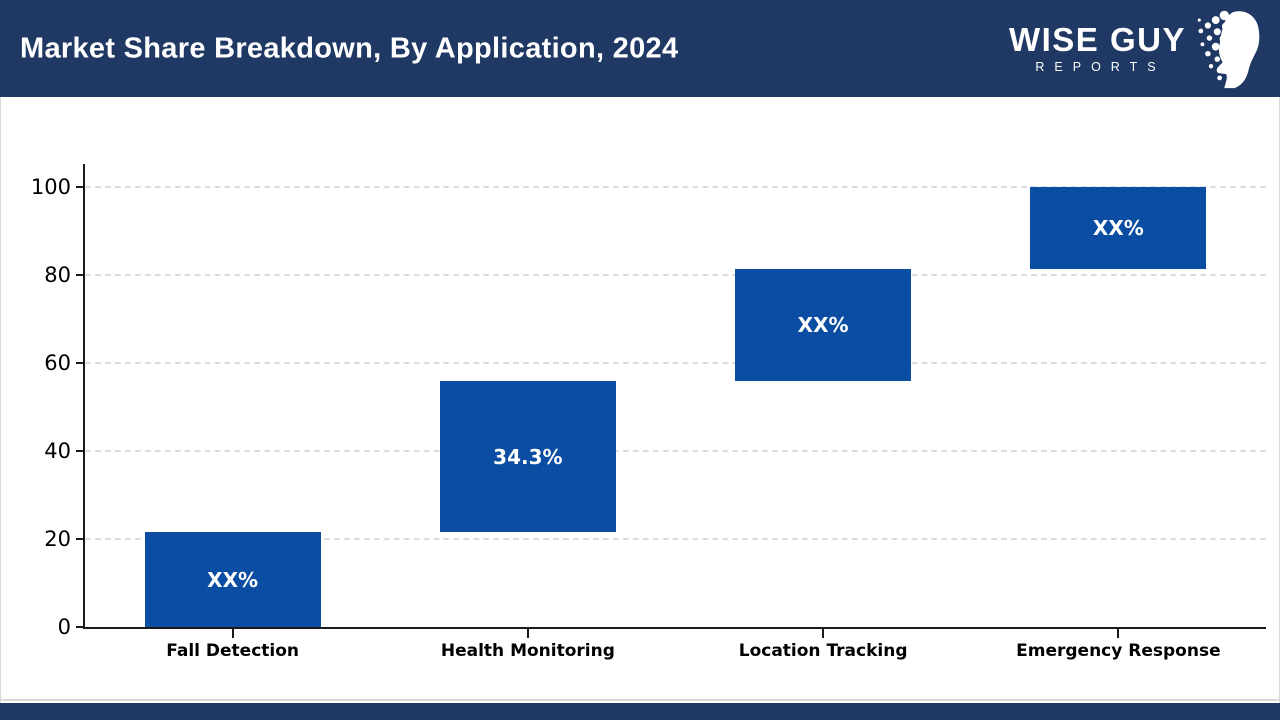  I want to click on y-tick-label: 100, so click(50, 187).